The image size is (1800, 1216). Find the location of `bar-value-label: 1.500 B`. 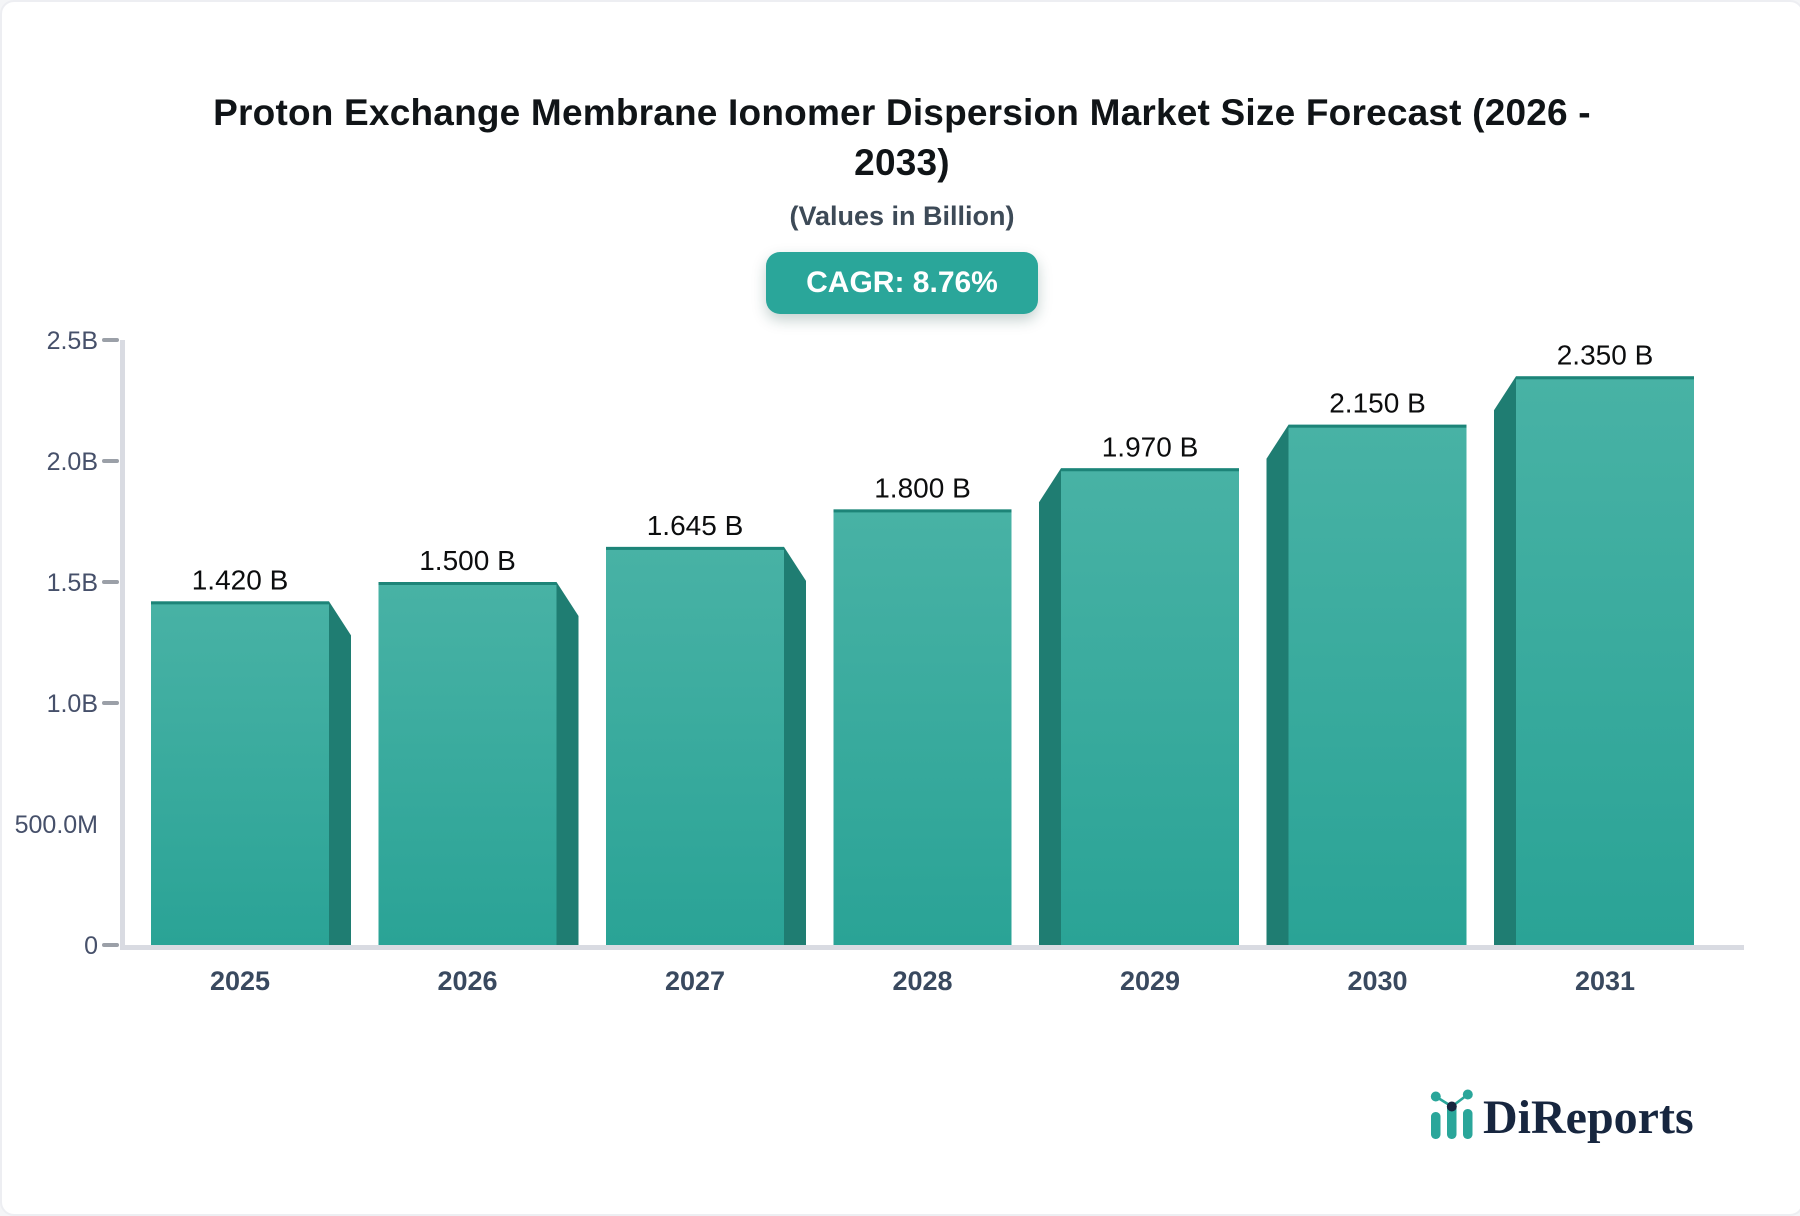

bar-value-label: 1.500 B is located at coordinates (467, 560).